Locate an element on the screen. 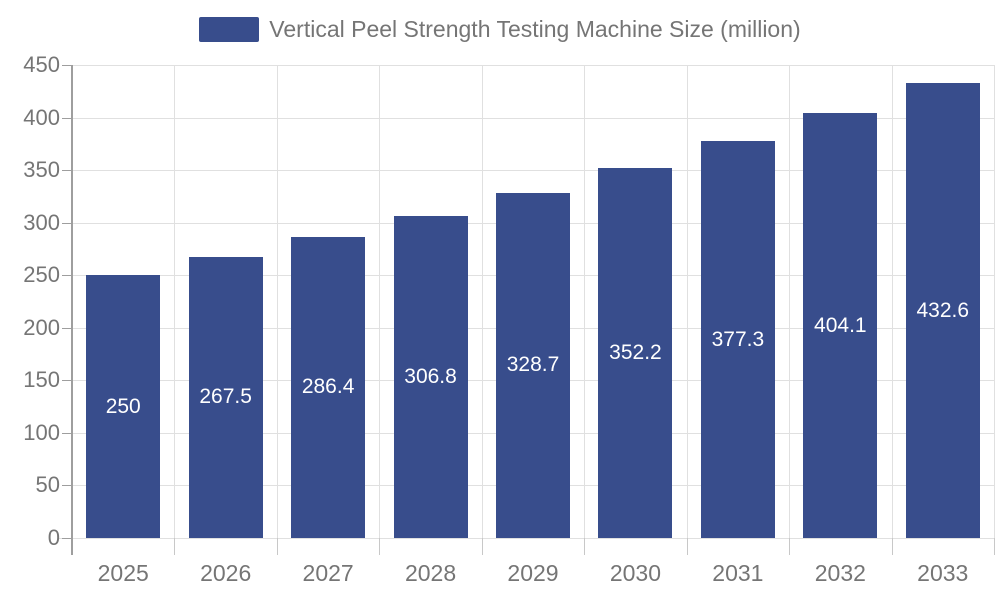 The image size is (1000, 600). bar: 250 is located at coordinates (123, 406).